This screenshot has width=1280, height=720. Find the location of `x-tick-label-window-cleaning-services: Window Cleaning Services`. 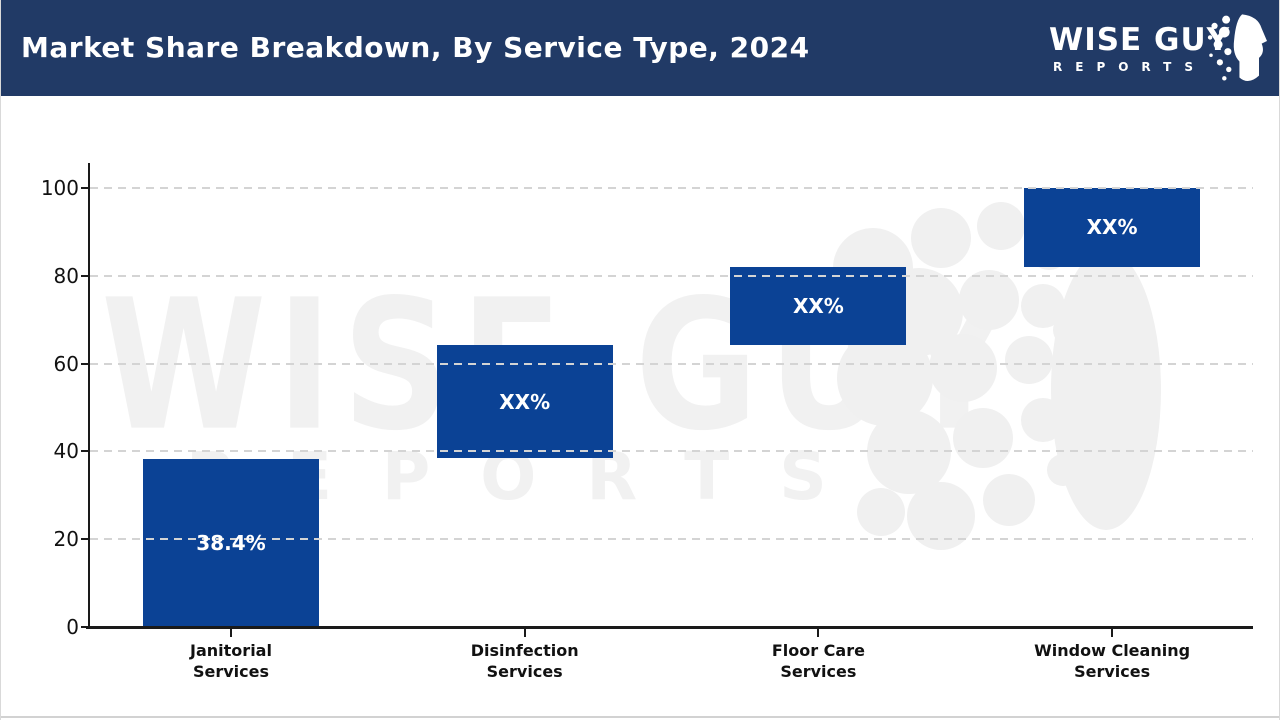

x-tick-label-window-cleaning-services: Window Cleaning Services is located at coordinates (1112, 661).